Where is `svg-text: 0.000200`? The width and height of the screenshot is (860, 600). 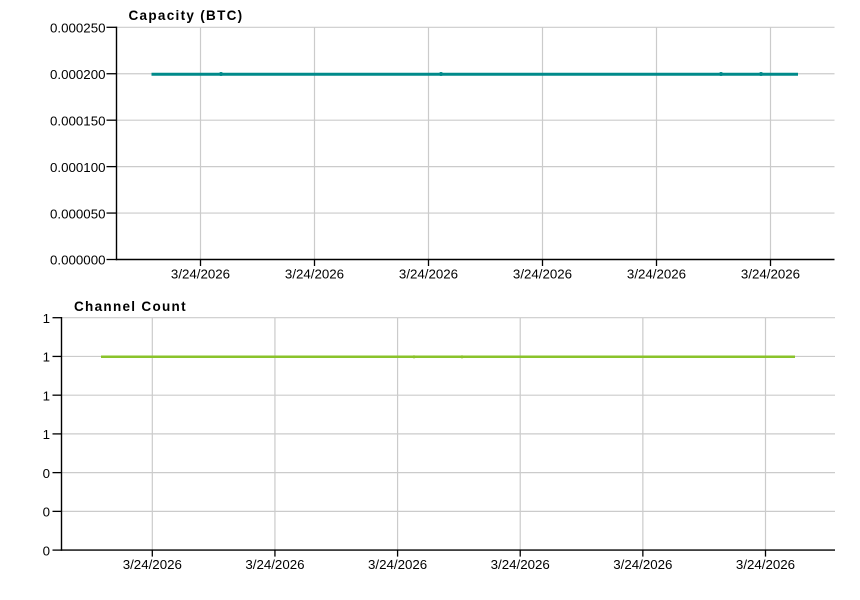
svg-text: 0.000200 is located at coordinates (77, 74).